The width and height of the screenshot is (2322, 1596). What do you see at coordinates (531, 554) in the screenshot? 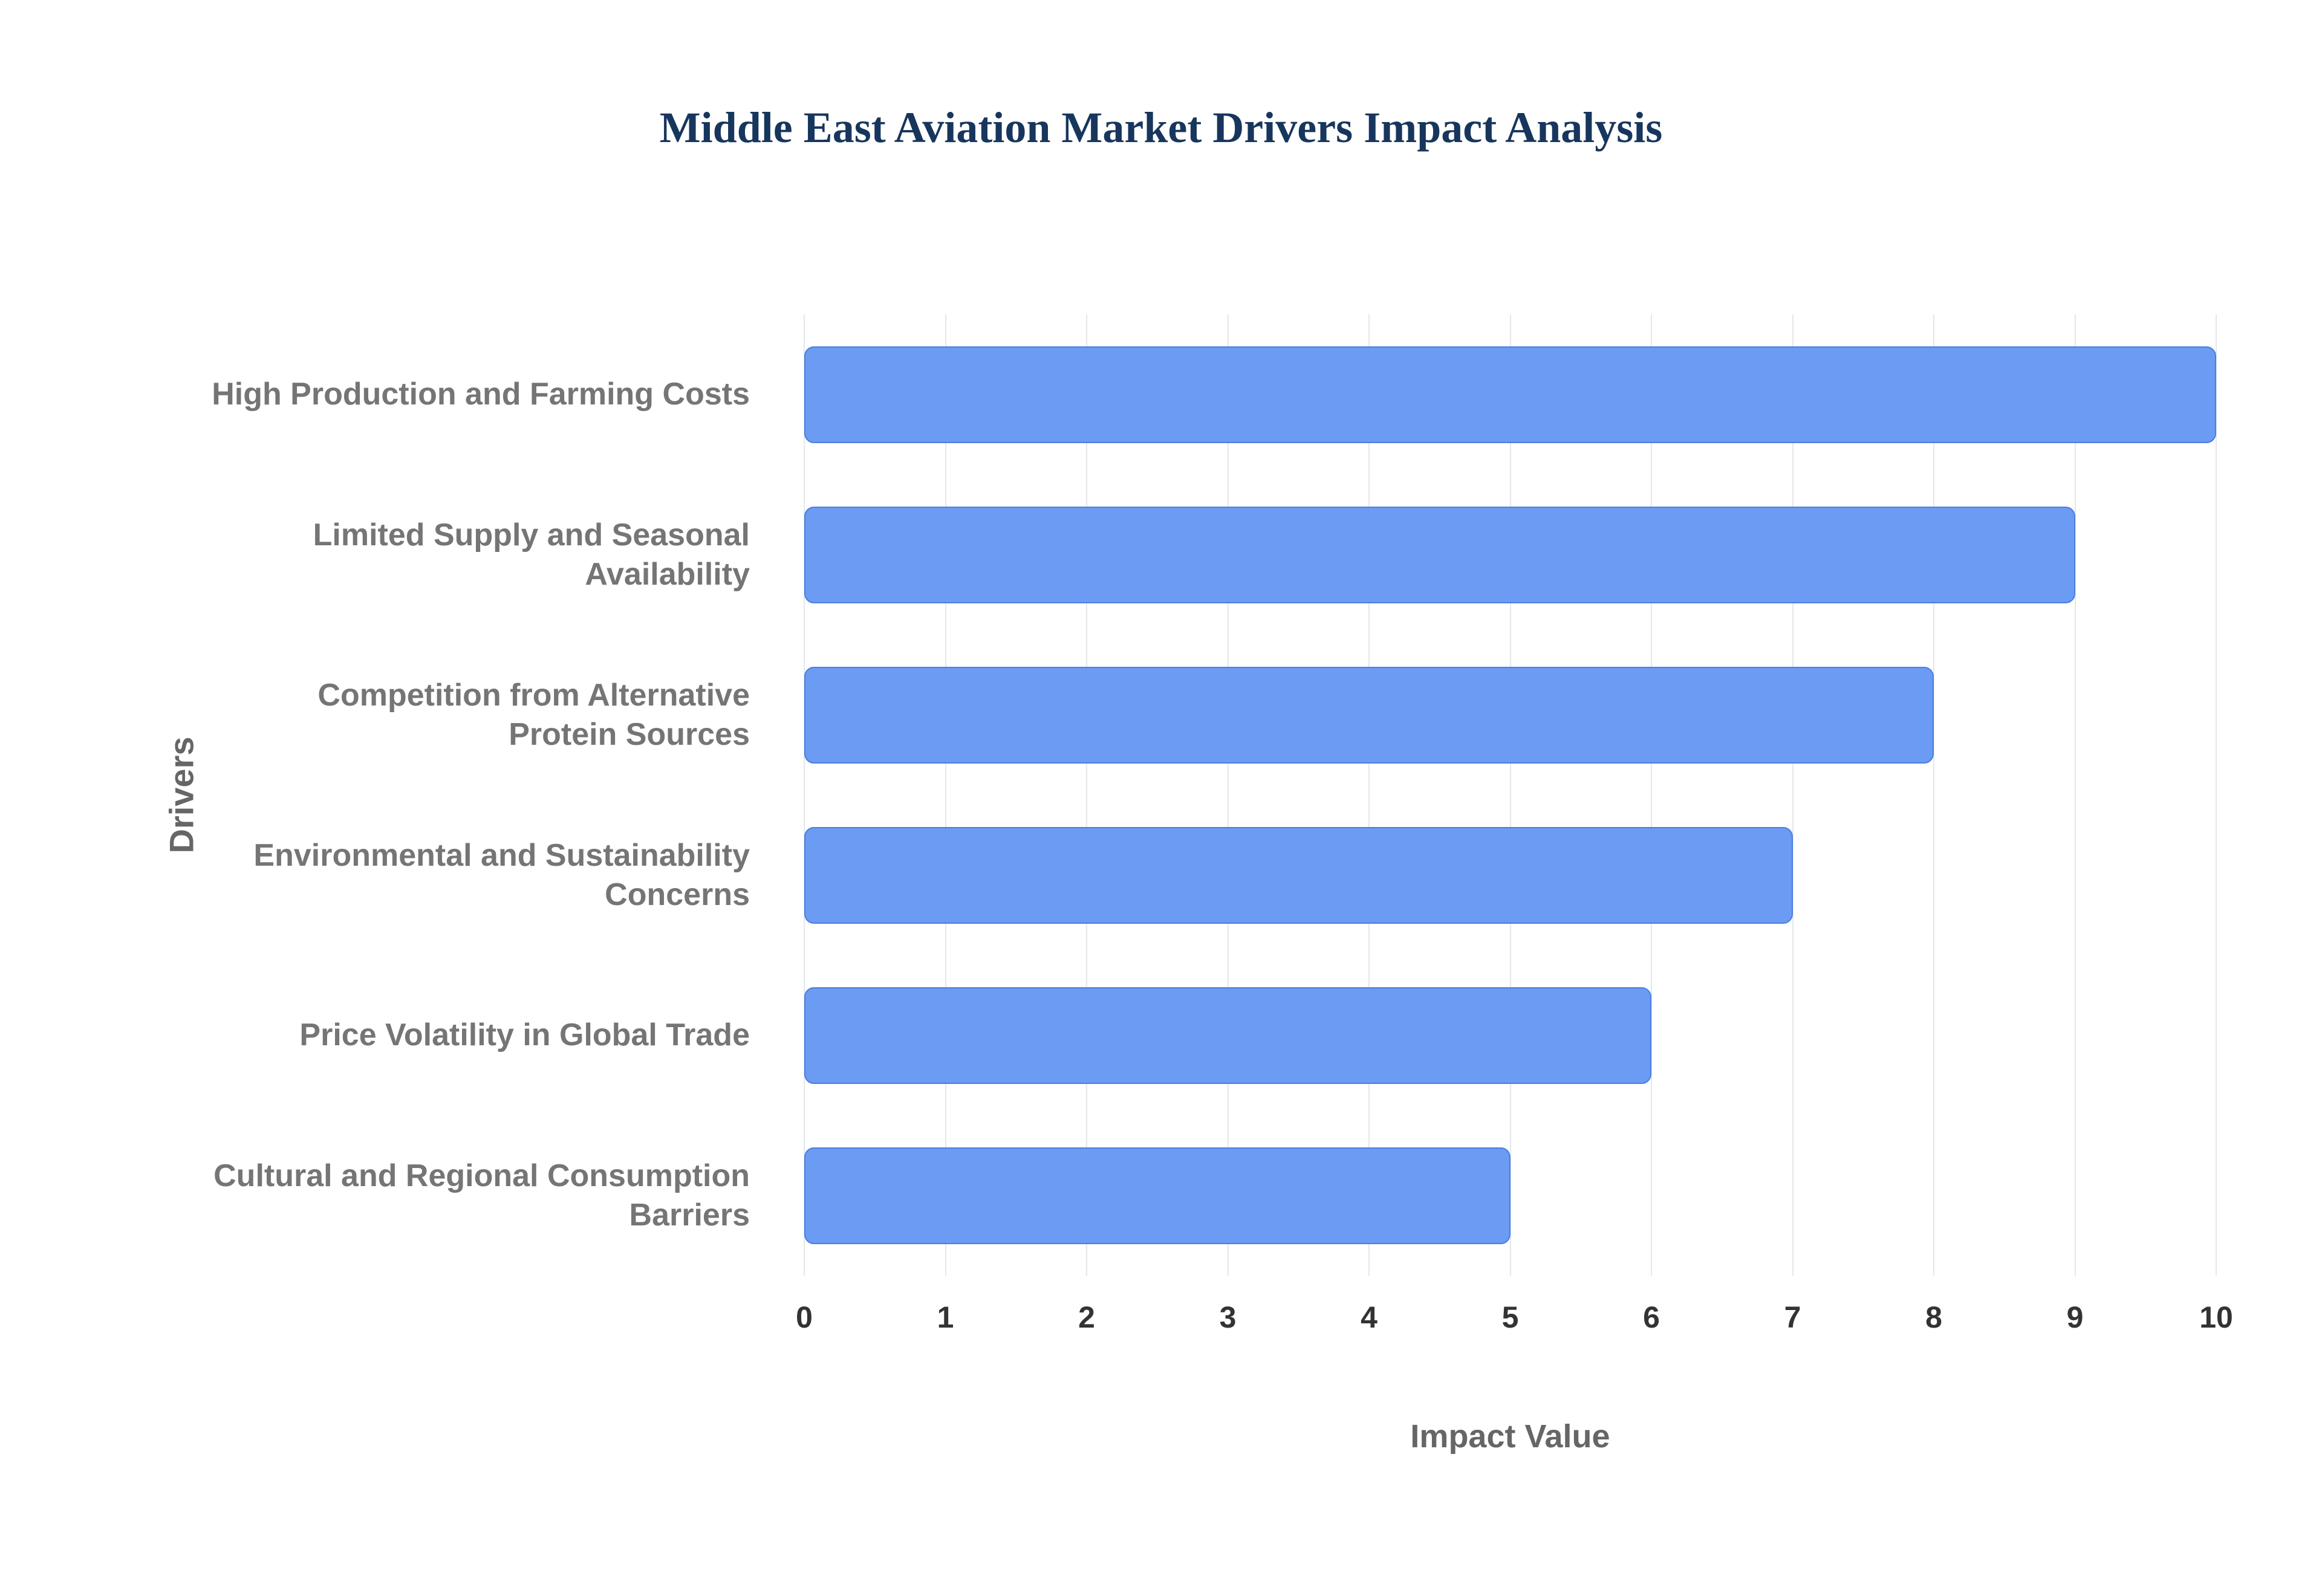
I see `category-label: Limited Supply and Seasonal Availability` at bounding box center [531, 554].